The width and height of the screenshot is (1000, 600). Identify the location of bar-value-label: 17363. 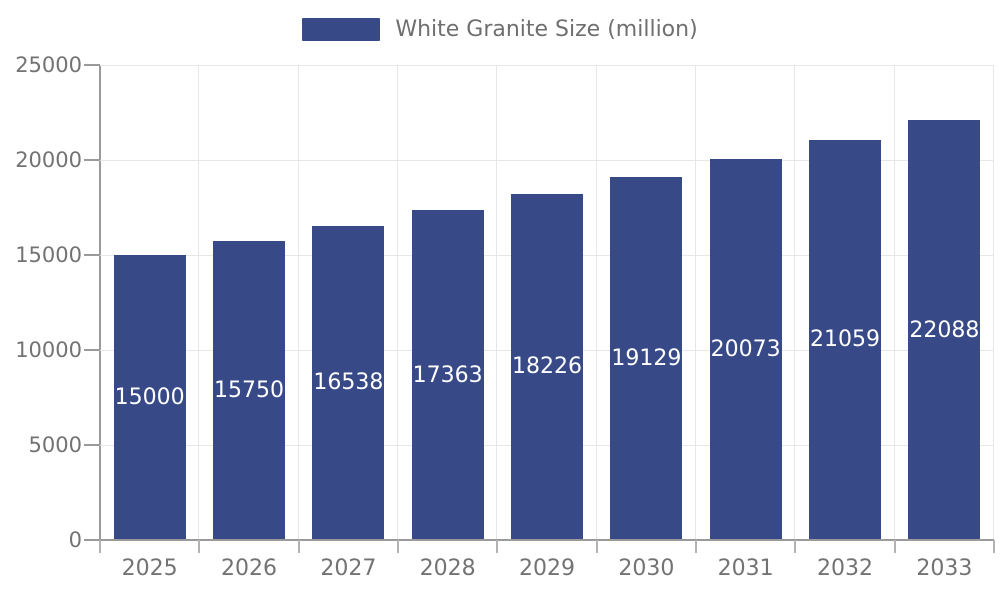
(447, 375).